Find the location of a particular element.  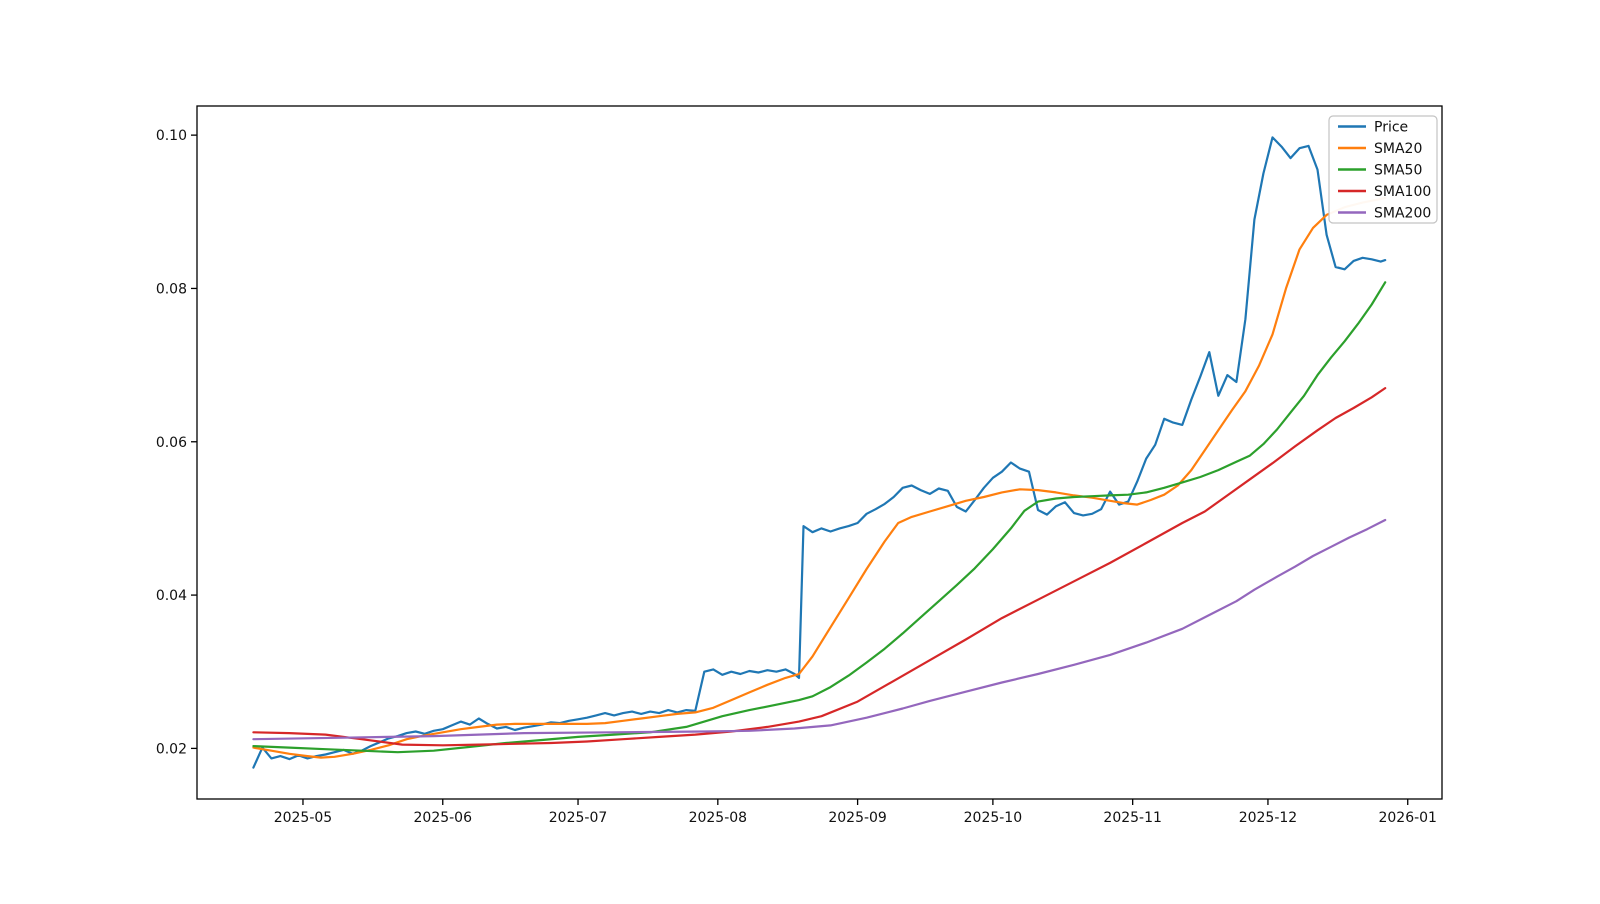

legend-label-sma200: SMA200 is located at coordinates (1402, 214).